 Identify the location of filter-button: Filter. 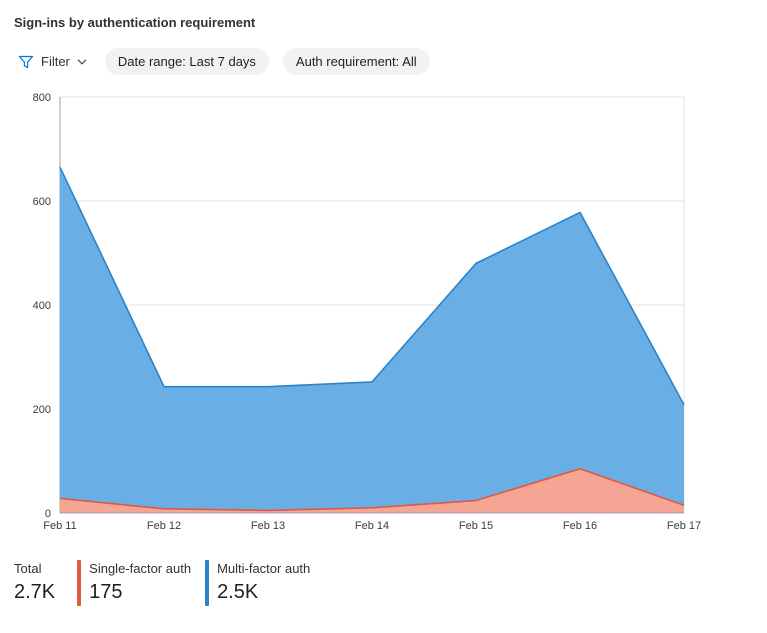
(52, 62).